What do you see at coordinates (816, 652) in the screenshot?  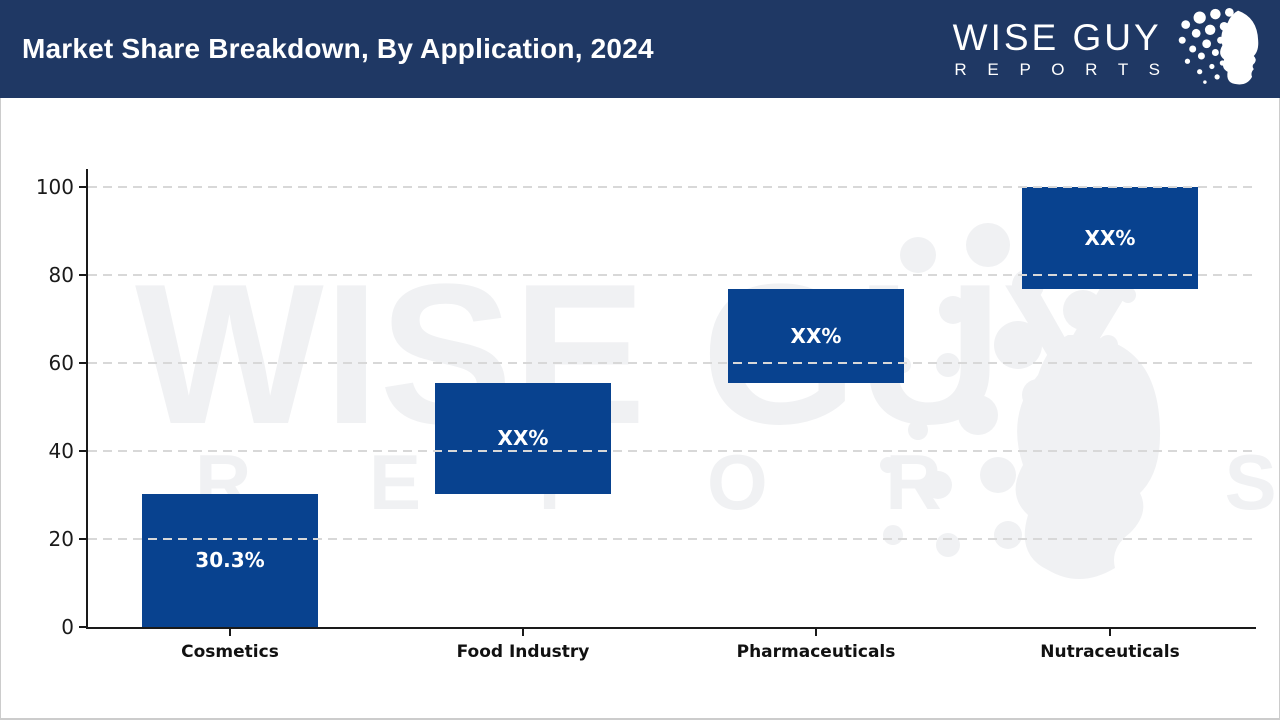 I see `x-axis-category-label: Pharmaceuticals` at bounding box center [816, 652].